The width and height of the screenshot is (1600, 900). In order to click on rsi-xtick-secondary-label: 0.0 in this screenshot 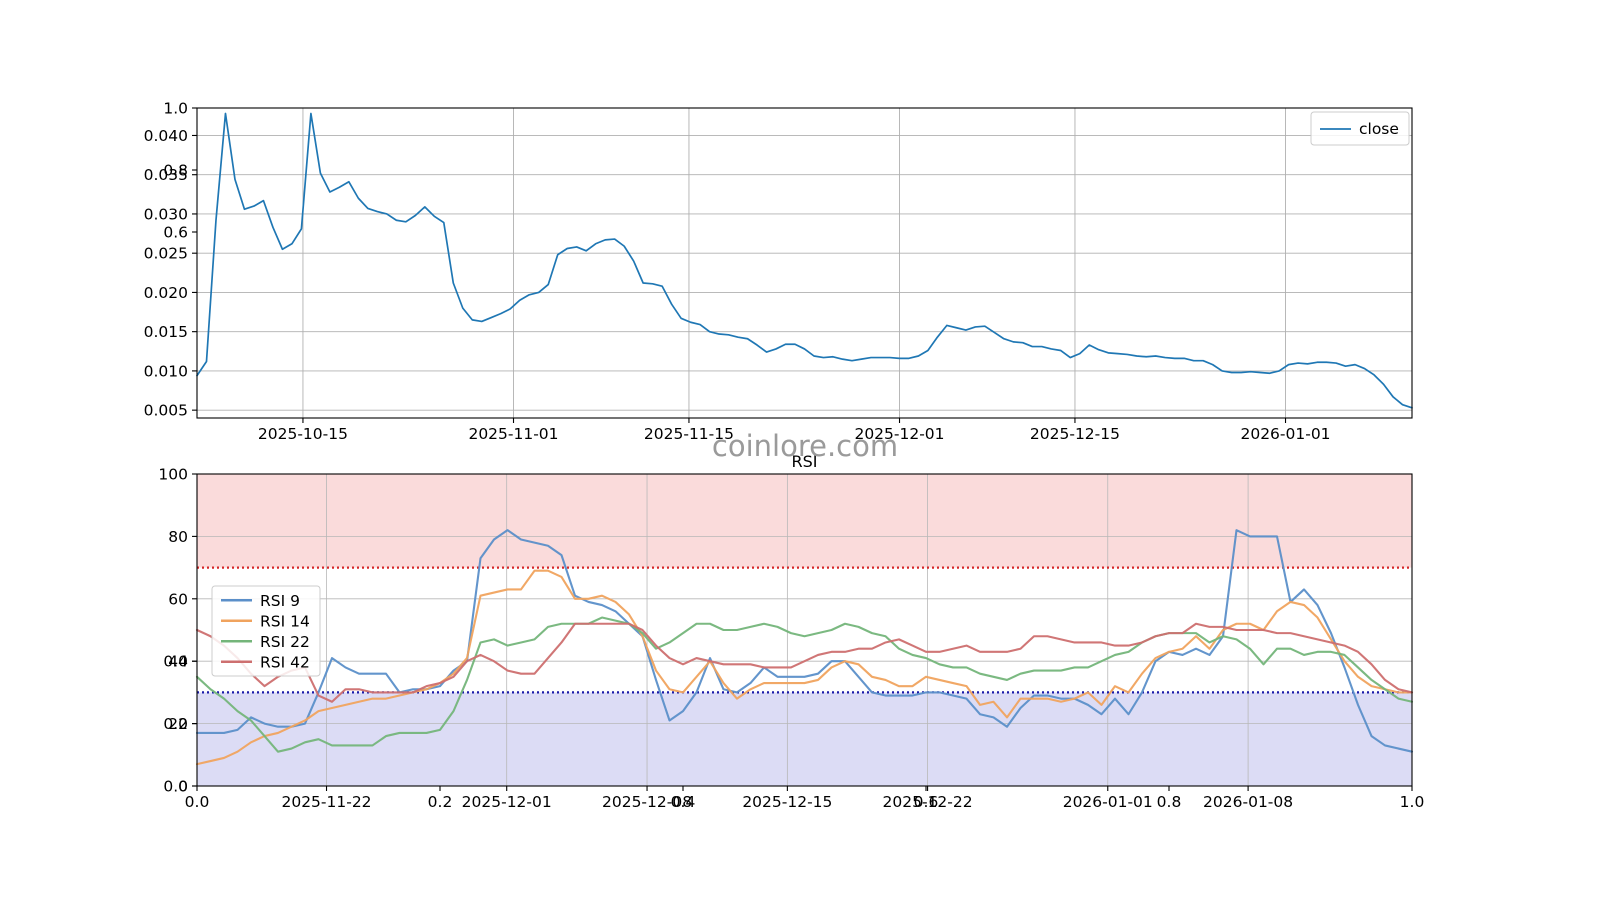, I will do `click(197, 802)`.